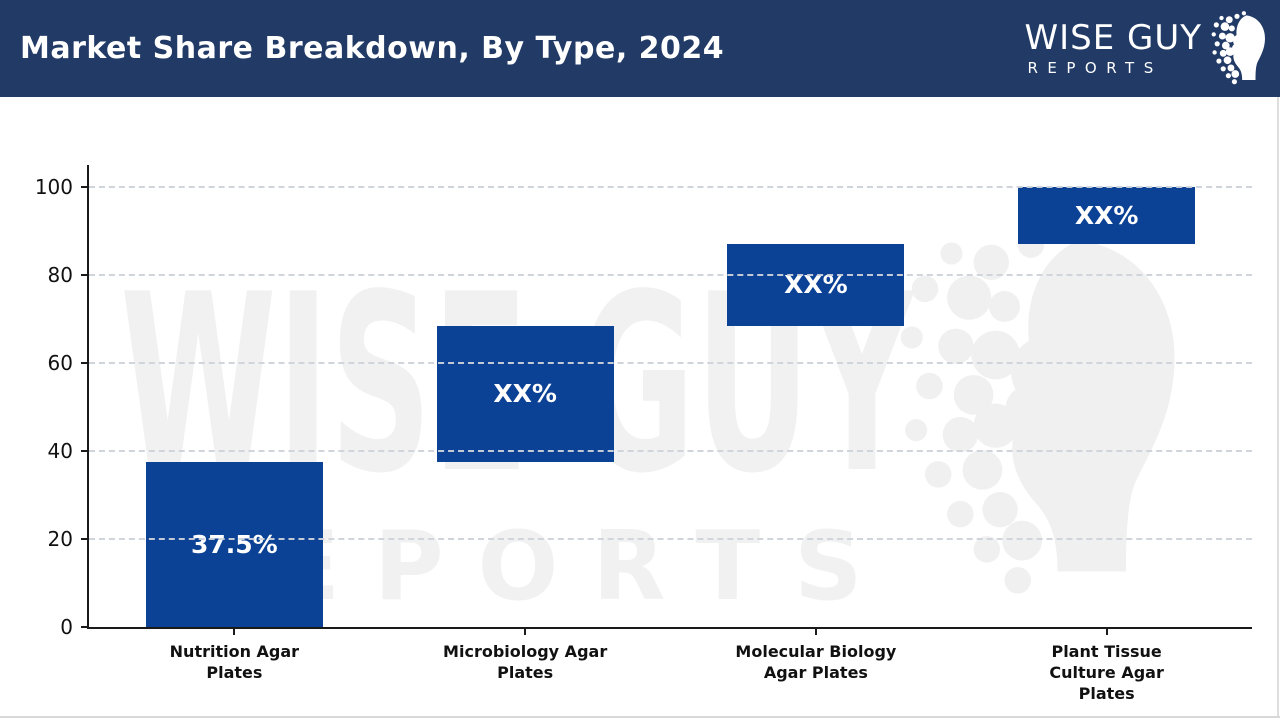  Describe the element at coordinates (640, 717) in the screenshot. I see `bottom-divider` at that location.